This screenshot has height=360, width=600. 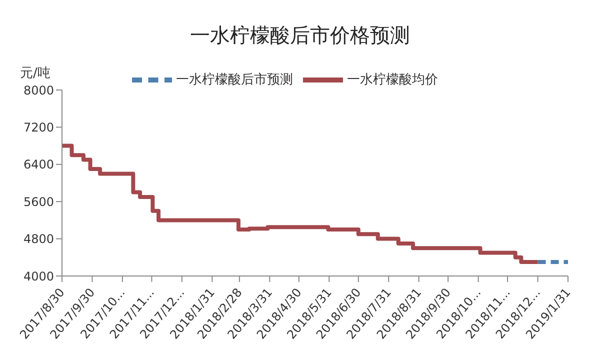 What do you see at coordinates (38, 201) in the screenshot?
I see `y-tick-label: 5600` at bounding box center [38, 201].